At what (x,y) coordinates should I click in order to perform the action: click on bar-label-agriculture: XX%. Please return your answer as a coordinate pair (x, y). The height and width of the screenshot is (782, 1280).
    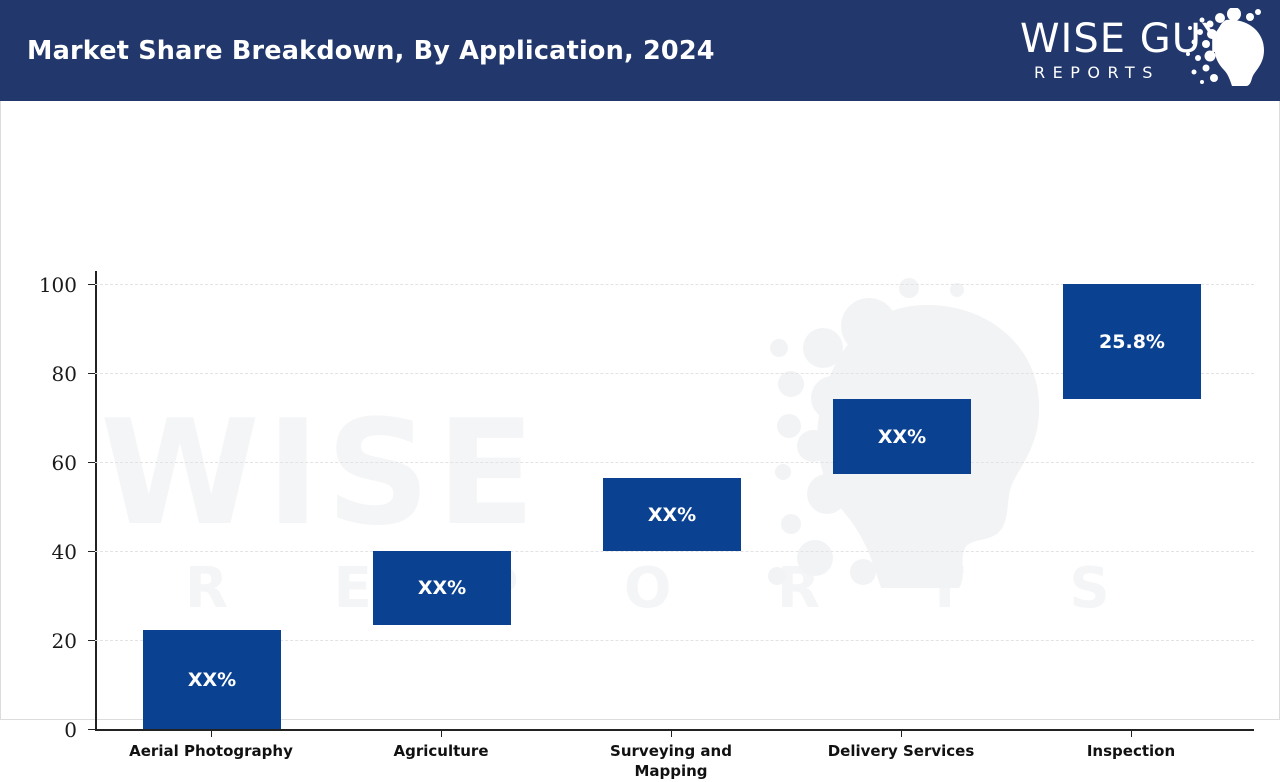
    Looking at the image, I should click on (442, 588).